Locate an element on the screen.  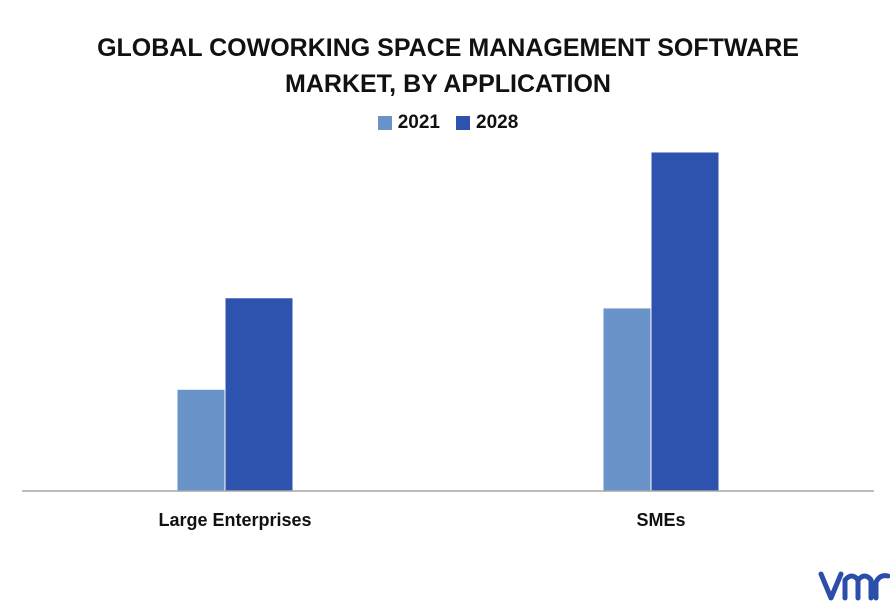
x-tick-label-large-enterprises: Large Enterprises is located at coordinates (234, 520).